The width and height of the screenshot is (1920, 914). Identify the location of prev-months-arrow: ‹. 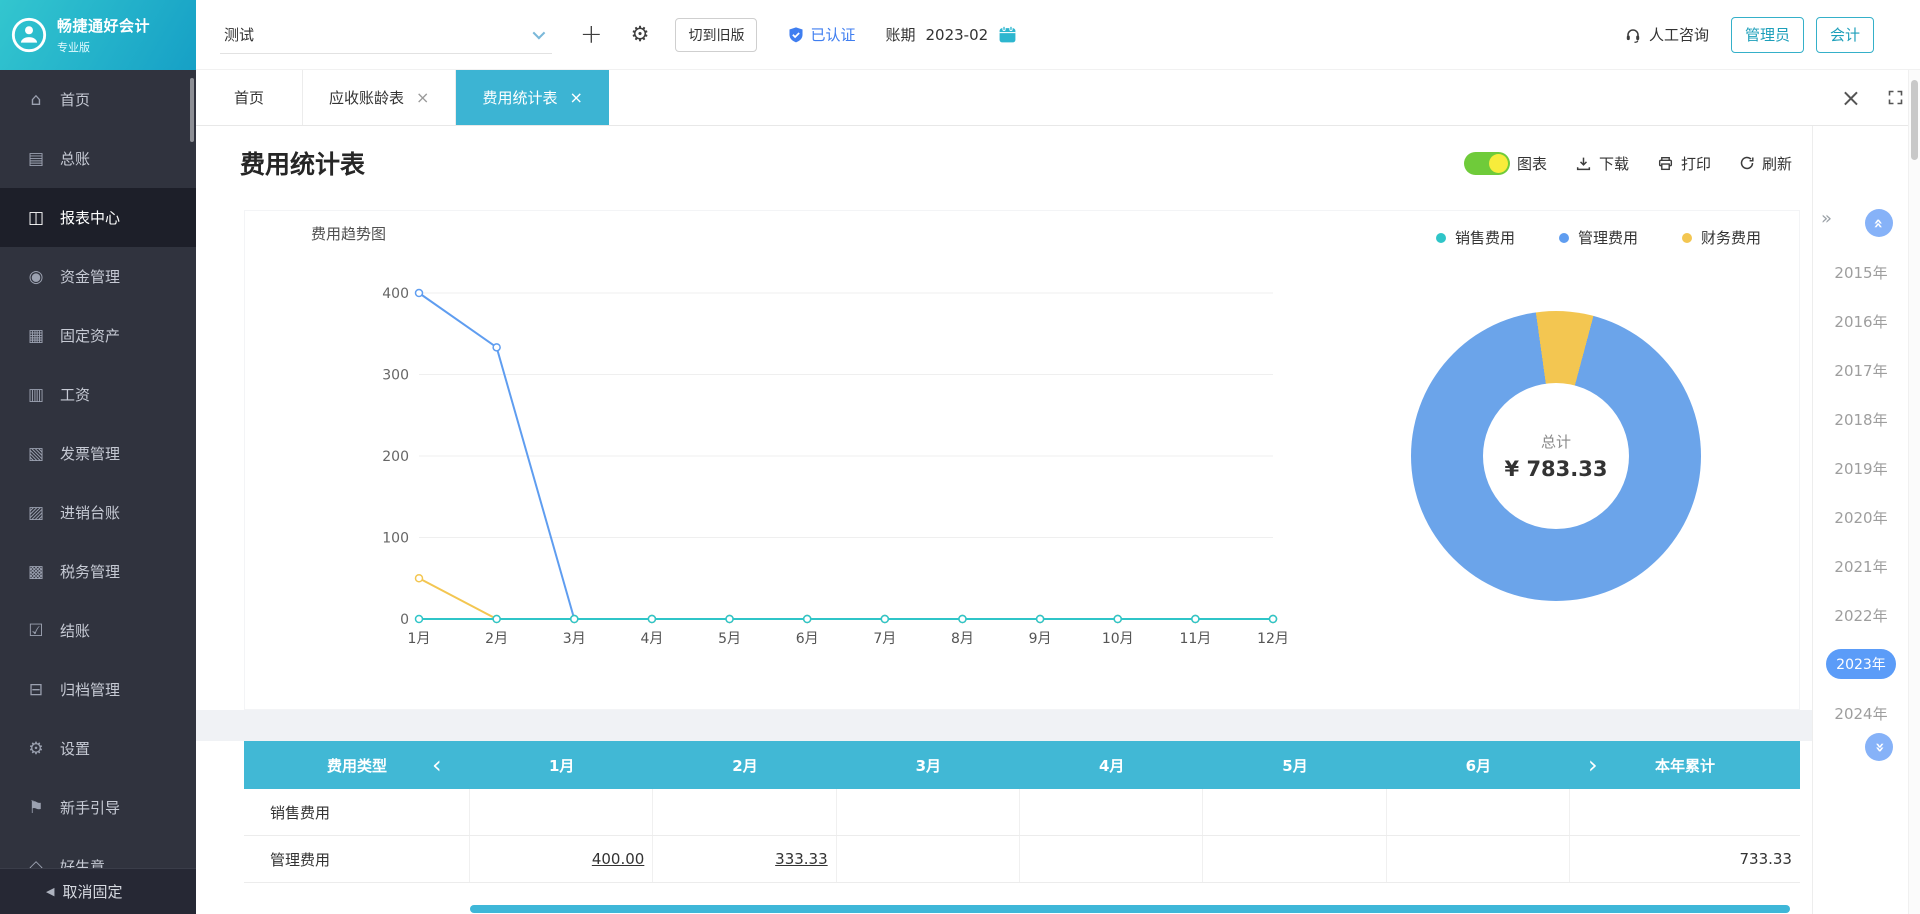
(437, 765).